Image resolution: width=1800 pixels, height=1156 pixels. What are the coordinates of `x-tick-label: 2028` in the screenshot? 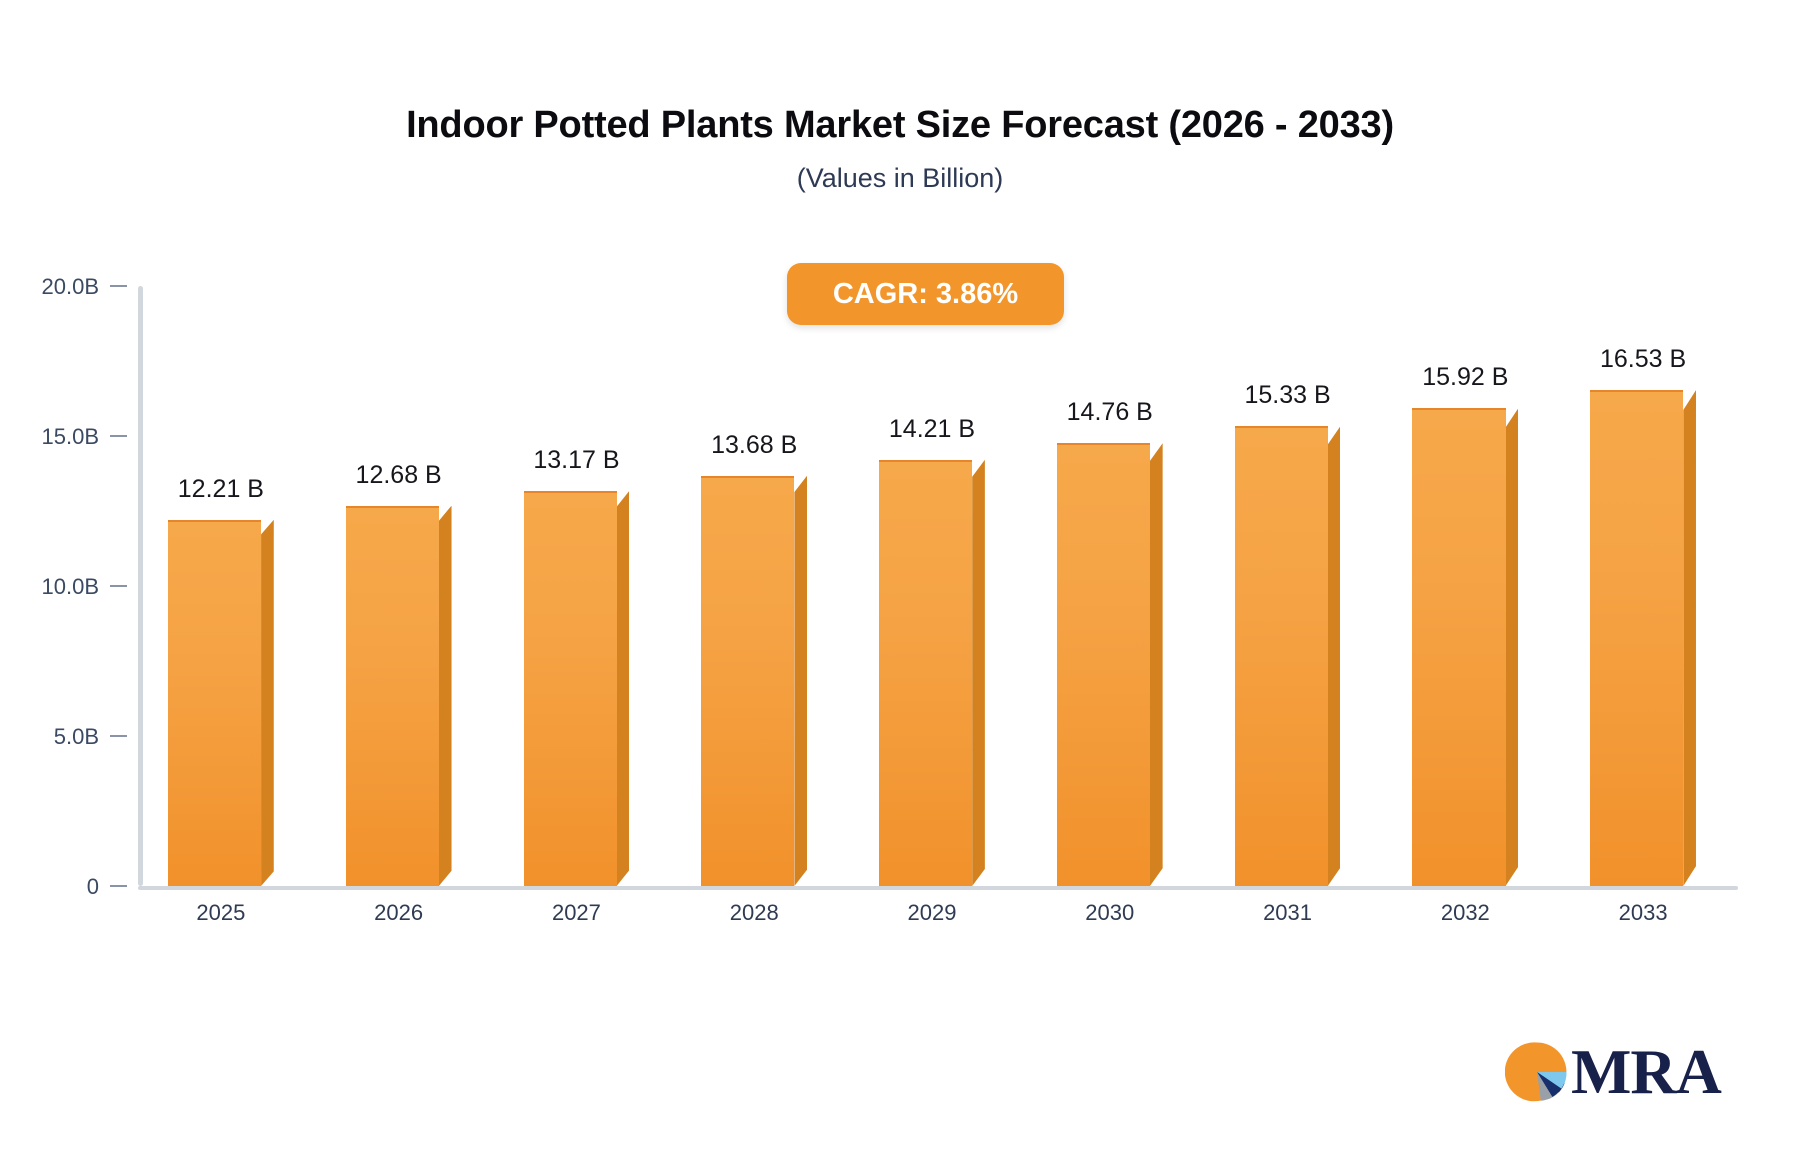 It's located at (754, 912).